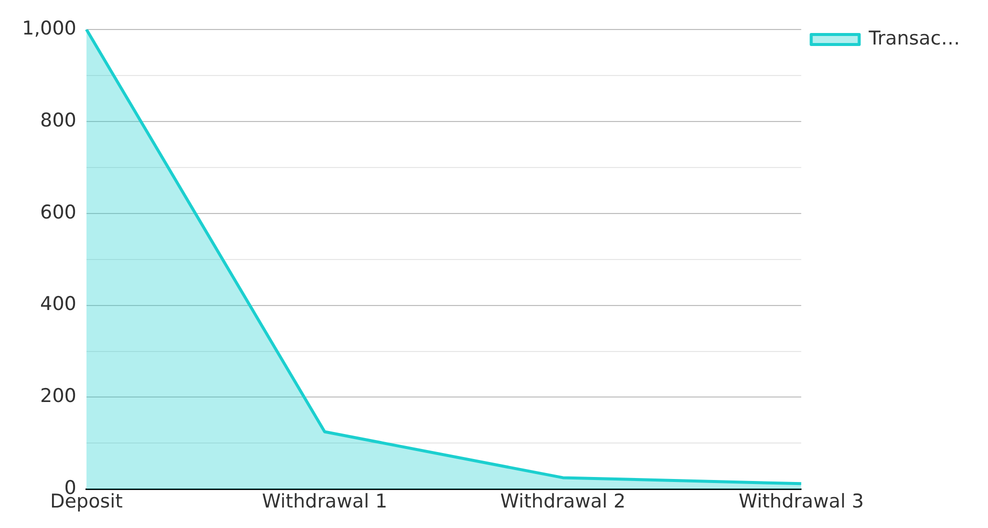 The height and width of the screenshot is (528, 988). What do you see at coordinates (58, 212) in the screenshot?
I see `y-tick-label: 600` at bounding box center [58, 212].